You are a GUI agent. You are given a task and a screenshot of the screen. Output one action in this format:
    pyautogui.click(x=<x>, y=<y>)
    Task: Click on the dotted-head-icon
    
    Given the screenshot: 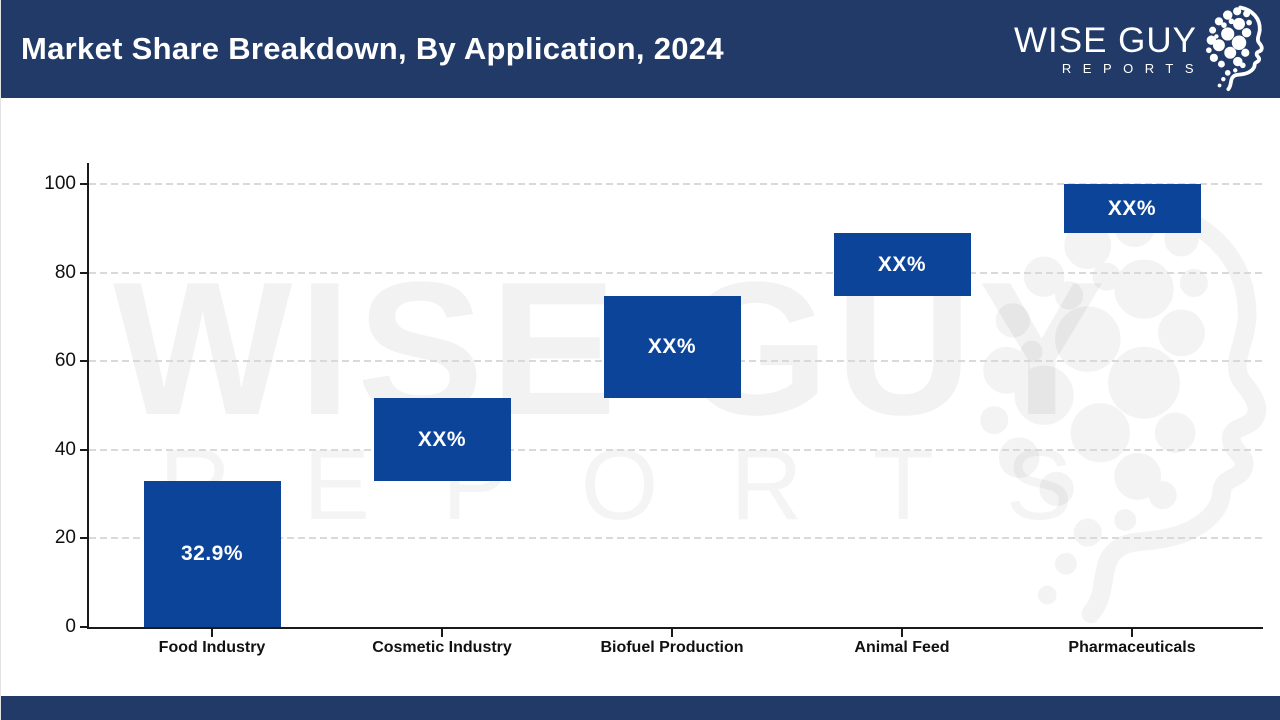 What is the action you would take?
    pyautogui.click(x=1234, y=48)
    